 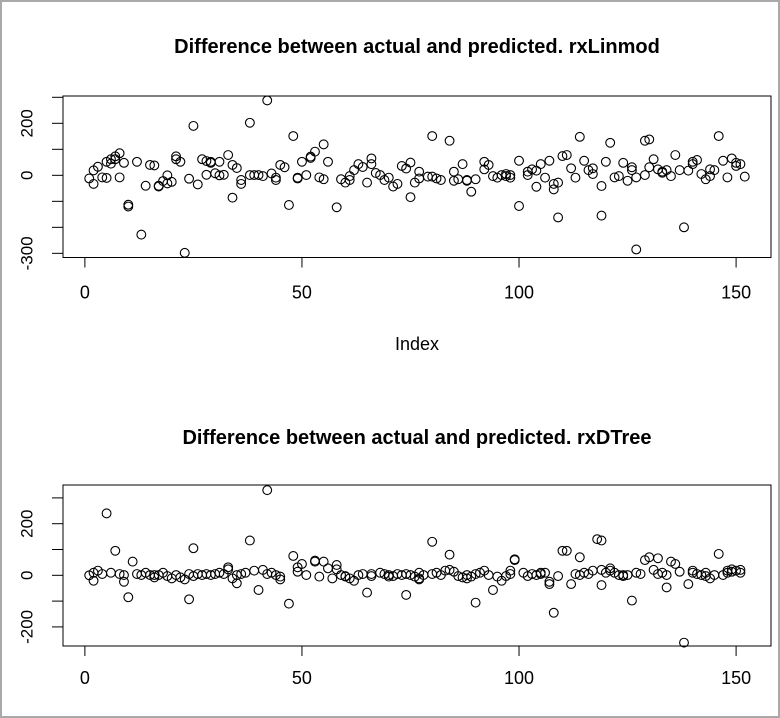 I want to click on x-tick-label: 0, so click(x=85, y=293).